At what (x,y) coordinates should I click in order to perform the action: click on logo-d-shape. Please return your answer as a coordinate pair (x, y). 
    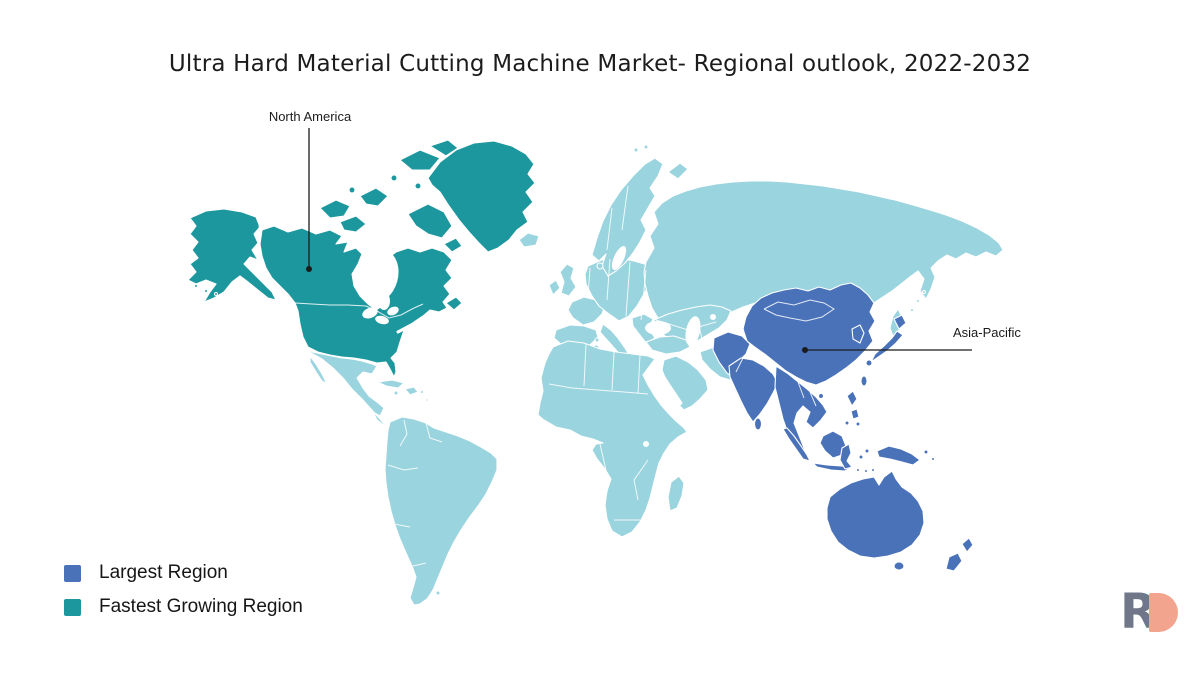
    Looking at the image, I should click on (1163, 612).